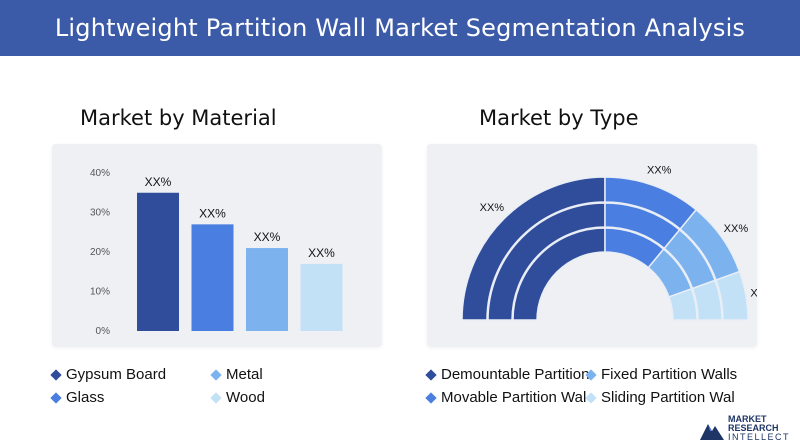  Describe the element at coordinates (100, 173) in the screenshot. I see `y-tick-label: 40%` at that location.